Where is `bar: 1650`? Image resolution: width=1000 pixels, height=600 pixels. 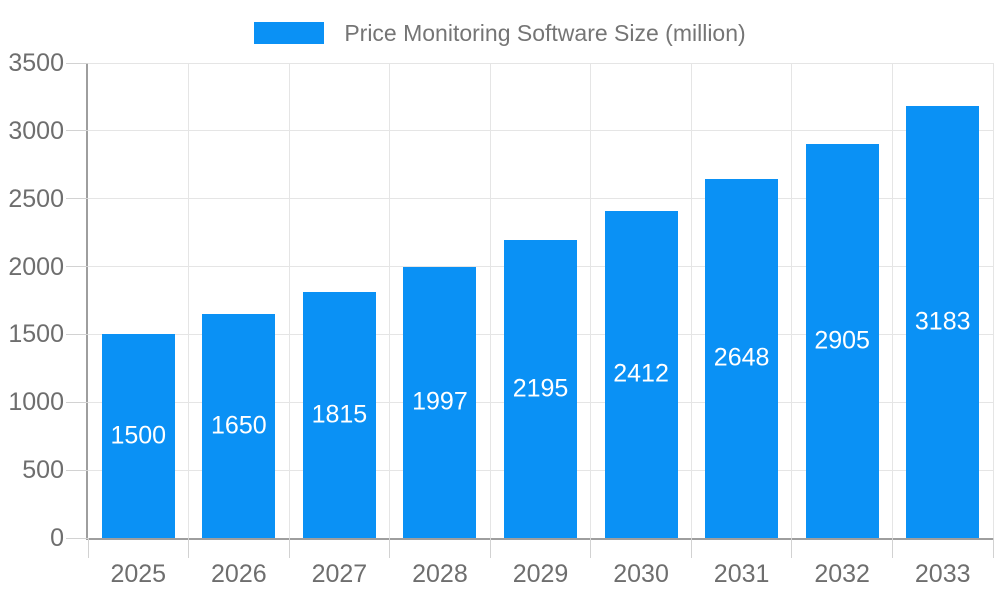 bar: 1650 is located at coordinates (239, 426).